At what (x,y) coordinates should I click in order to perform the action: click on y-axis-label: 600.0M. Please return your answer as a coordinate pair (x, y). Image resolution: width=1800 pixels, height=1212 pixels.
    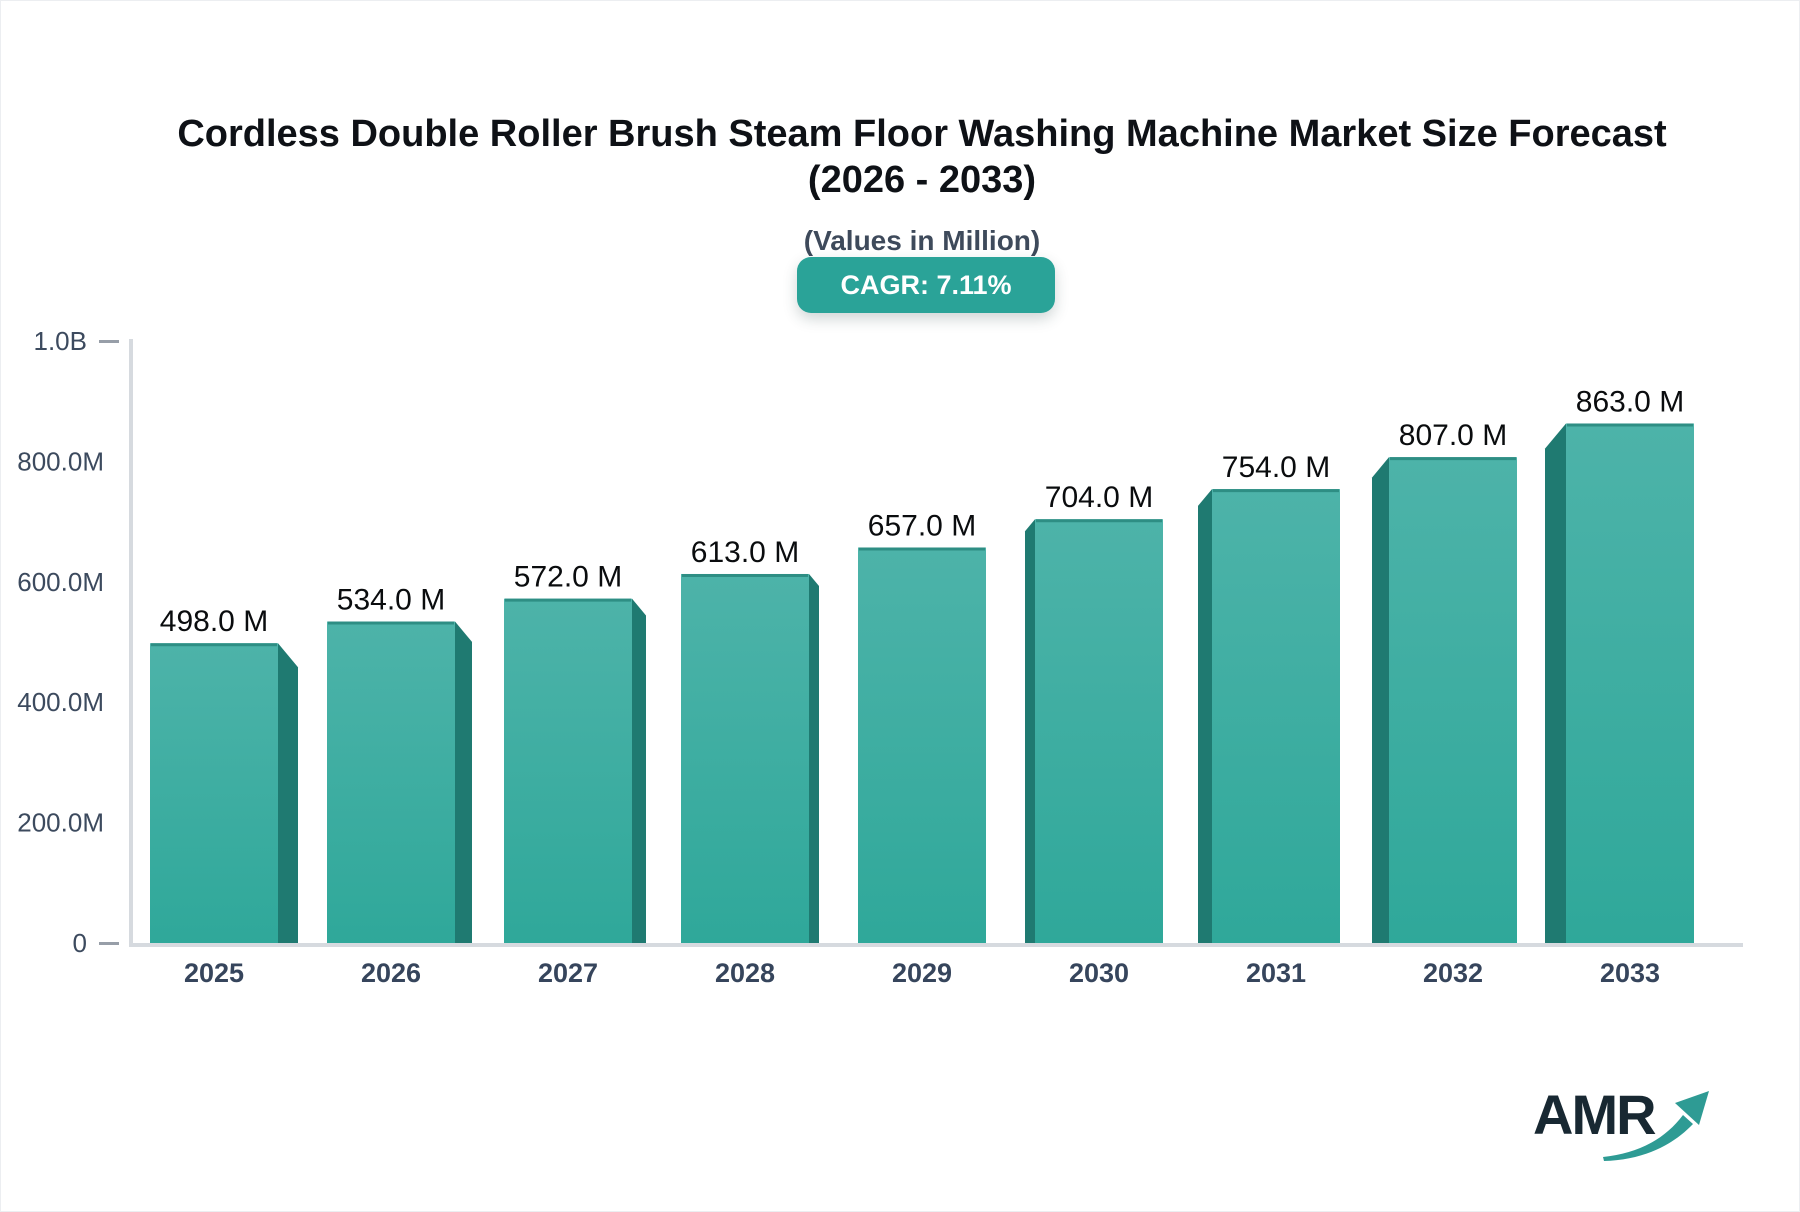
    Looking at the image, I should click on (60, 582).